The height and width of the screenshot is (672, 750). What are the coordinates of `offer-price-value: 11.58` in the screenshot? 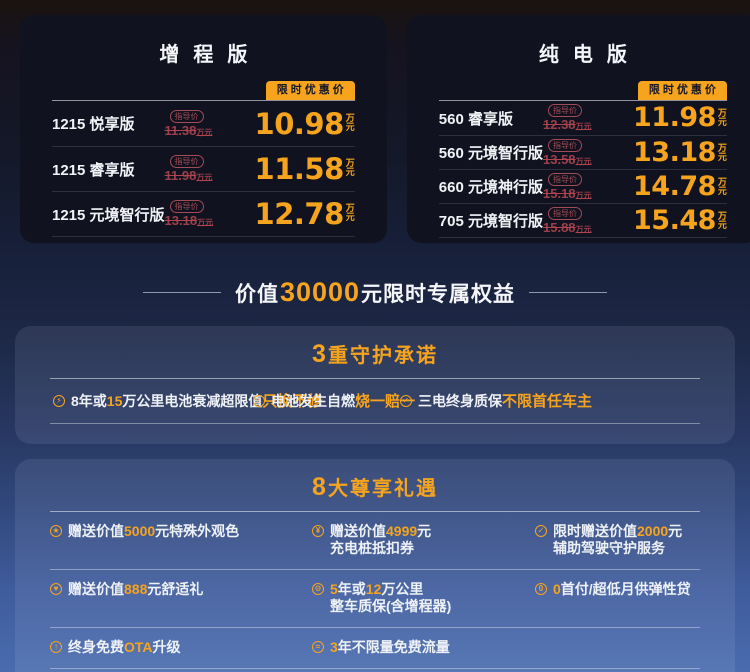 It's located at (299, 169).